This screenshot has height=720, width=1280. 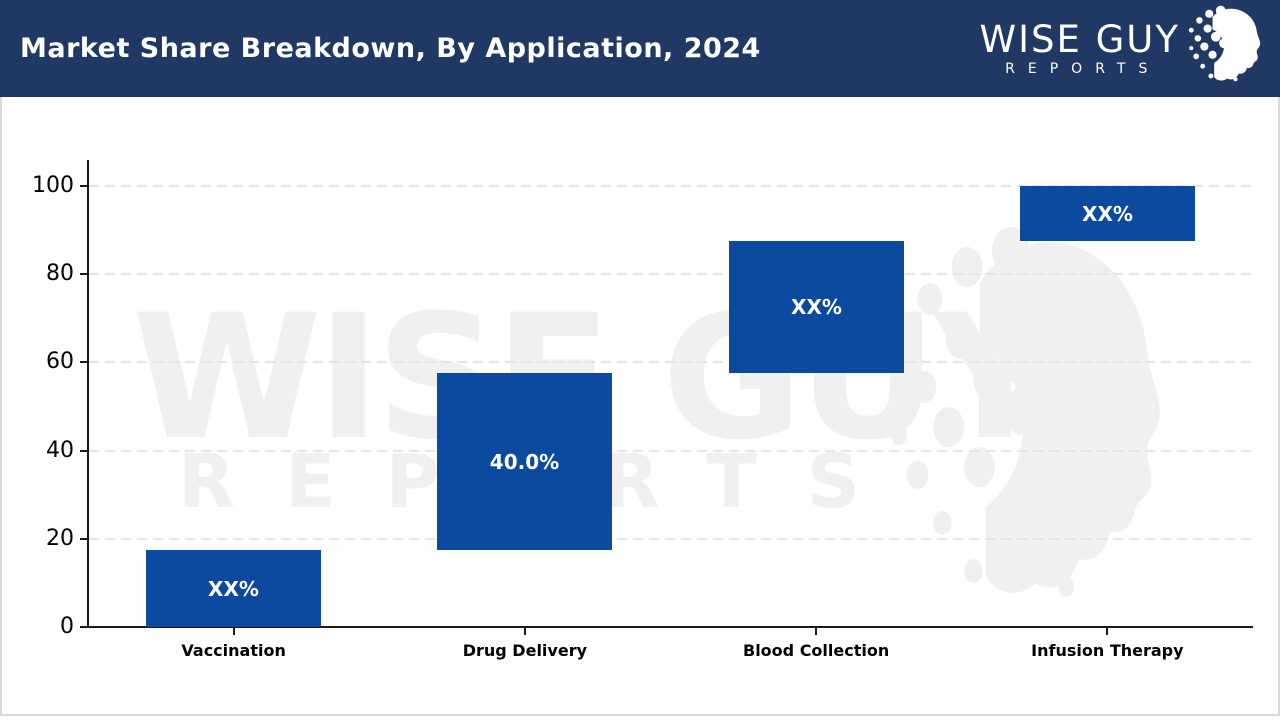 I want to click on bar-value-label-blood-collection: XX%, so click(x=816, y=307).